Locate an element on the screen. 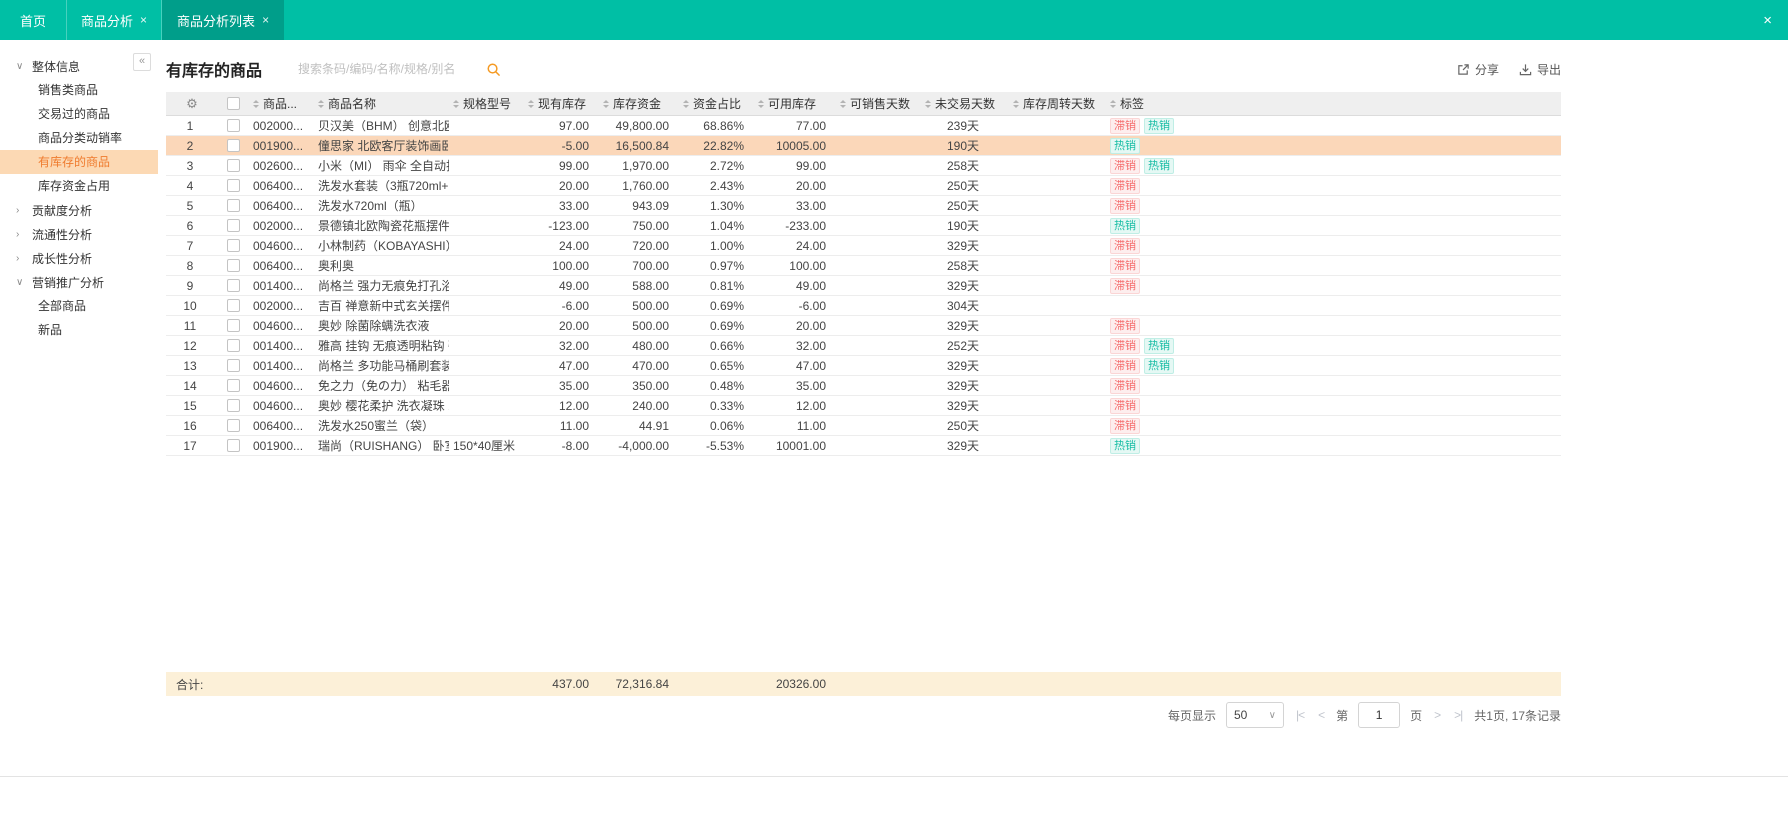 This screenshot has height=836, width=1788. sidebar-group-流通性分析: › 流通性分析 is located at coordinates (79, 234).